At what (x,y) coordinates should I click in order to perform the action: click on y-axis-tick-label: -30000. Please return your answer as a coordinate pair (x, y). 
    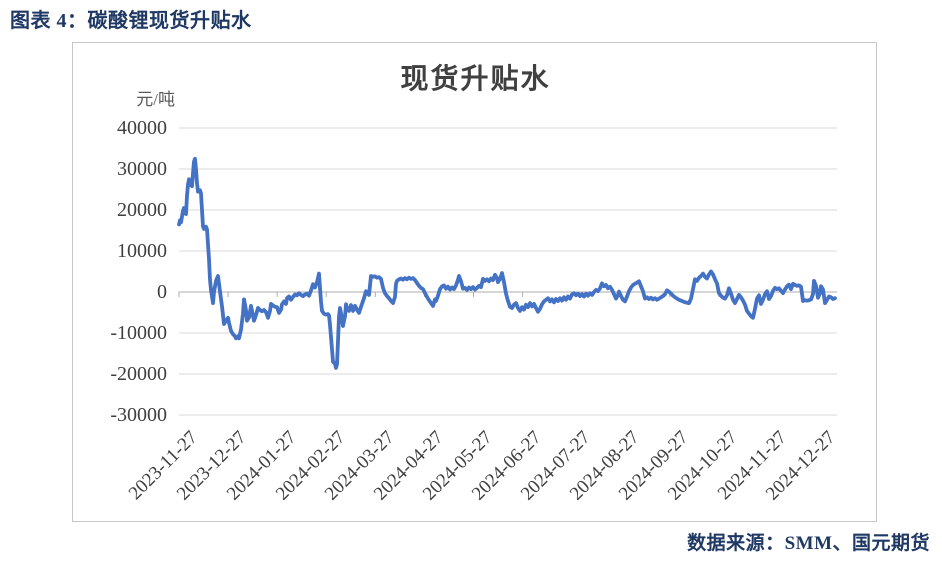
    Looking at the image, I should click on (138, 415).